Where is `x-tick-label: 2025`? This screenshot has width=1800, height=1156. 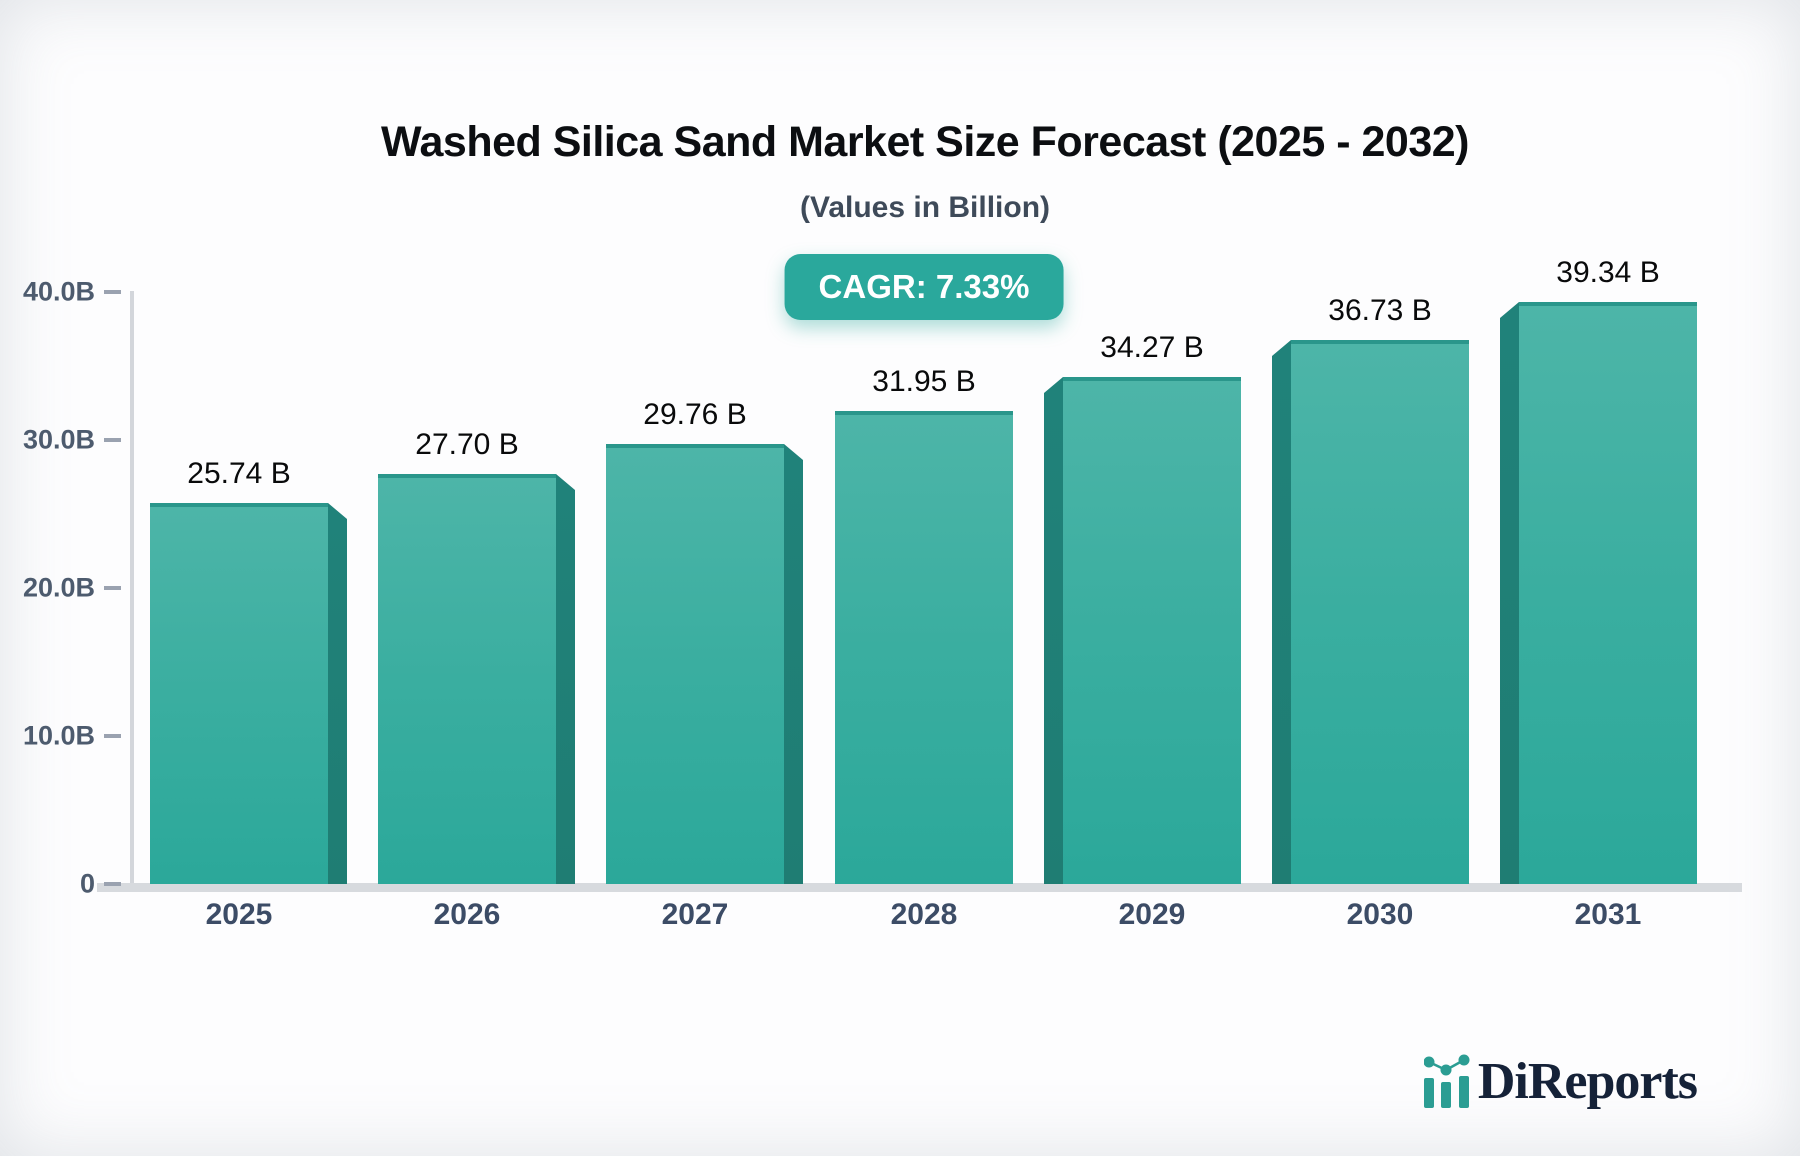
x-tick-label: 2025 is located at coordinates (239, 914).